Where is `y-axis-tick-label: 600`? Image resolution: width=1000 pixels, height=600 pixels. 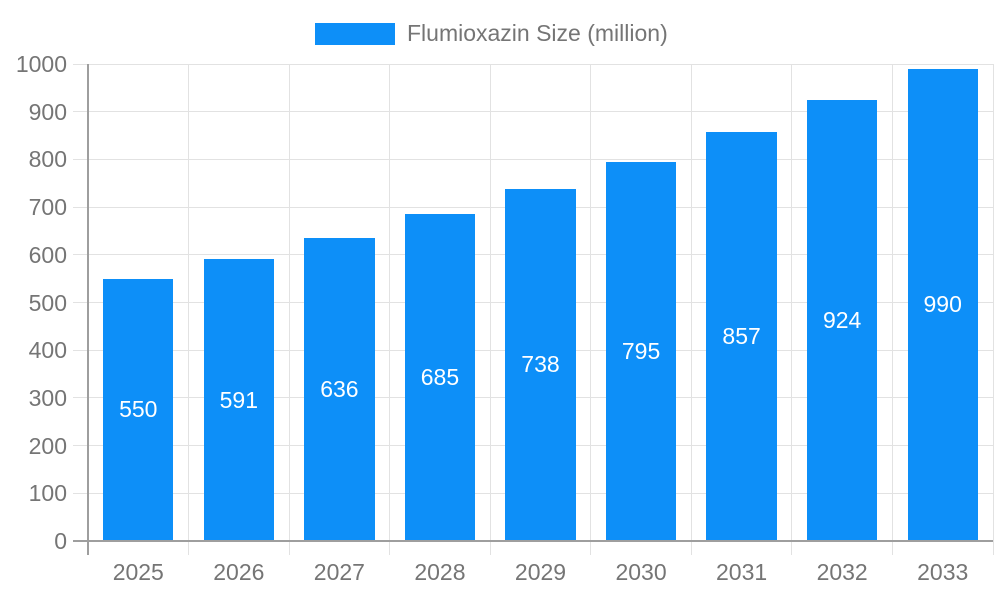
y-axis-tick-label: 600 is located at coordinates (47, 254).